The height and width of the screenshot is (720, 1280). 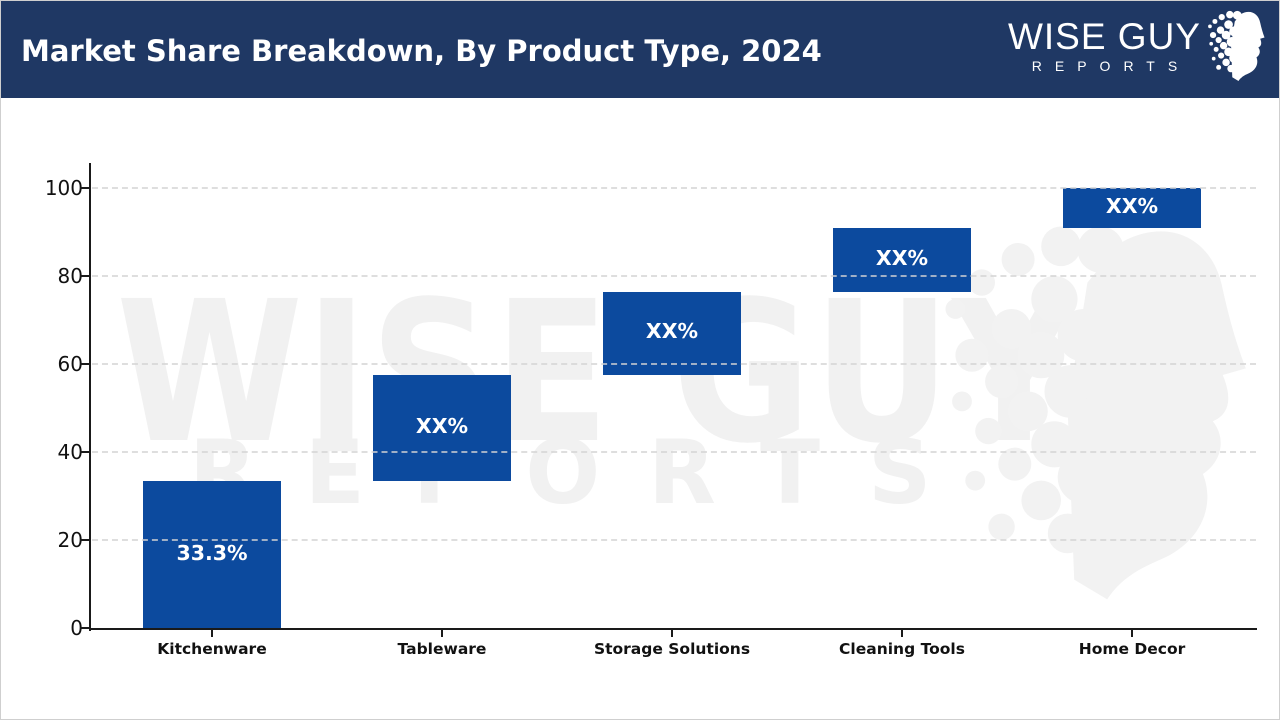 I want to click on watermark-dotted-head-logo-icon, so click(x=1095, y=413).